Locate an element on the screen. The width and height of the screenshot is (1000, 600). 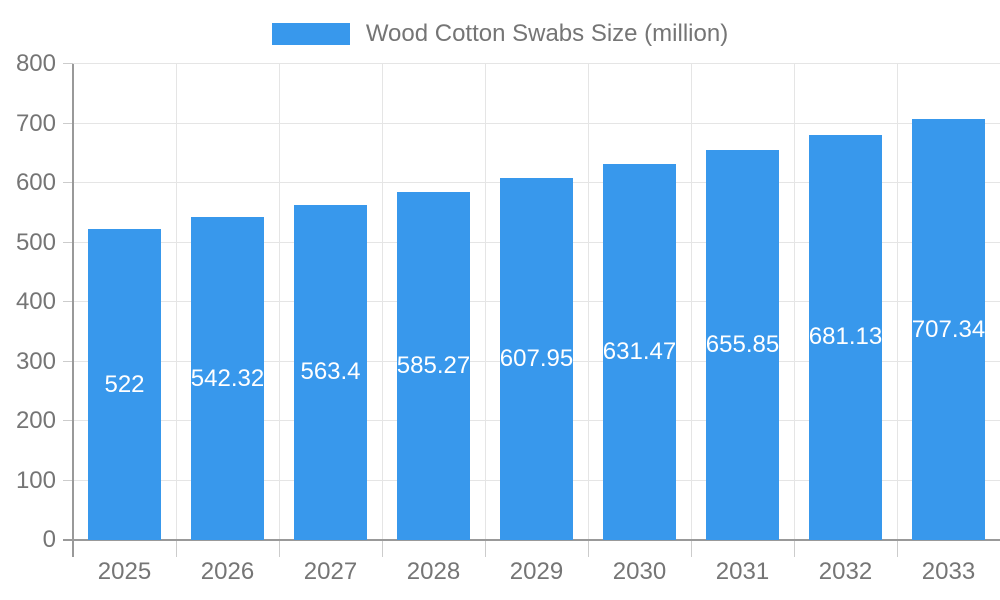
legend-item: Wood Cotton Swabs Size (million) is located at coordinates (500, 34).